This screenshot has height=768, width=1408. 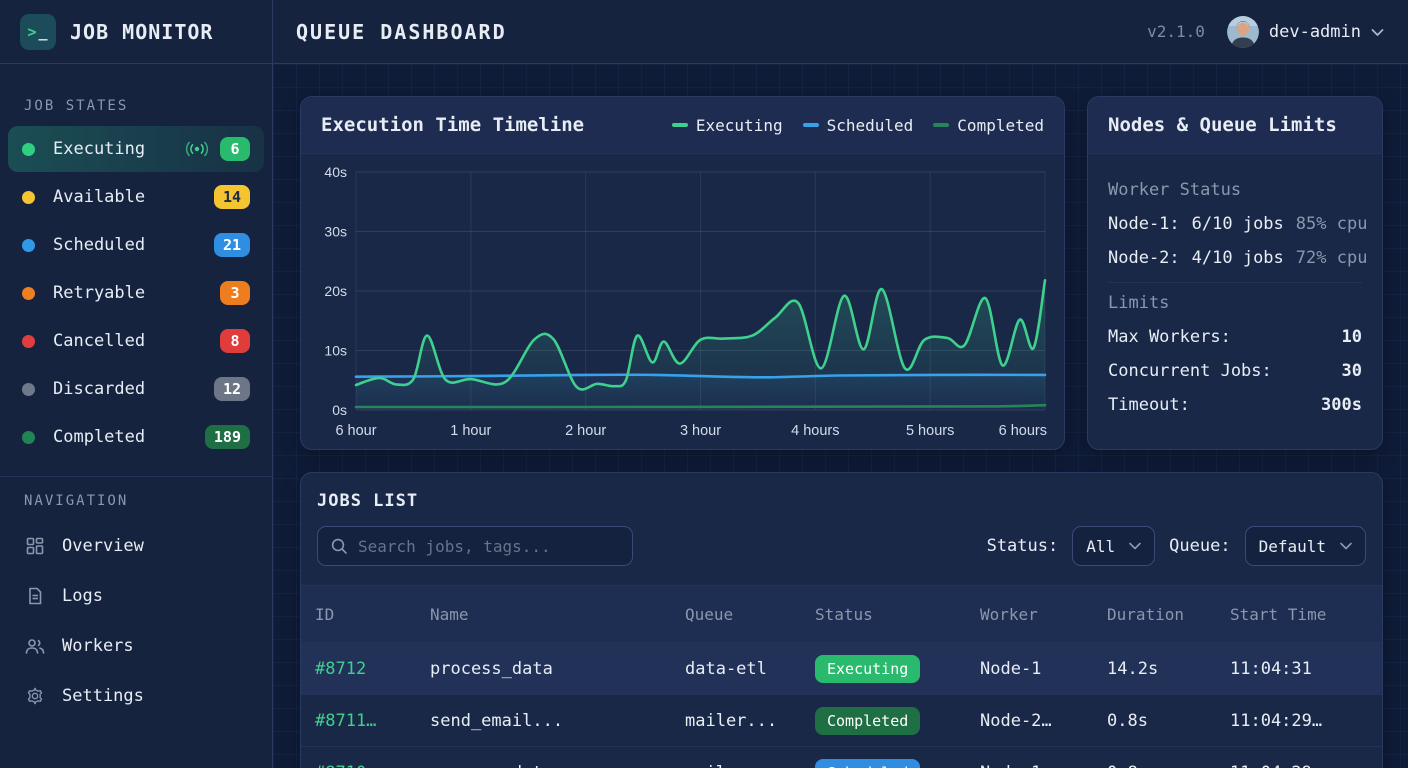 I want to click on navigation-heading: NAVIGATION, so click(x=76, y=501).